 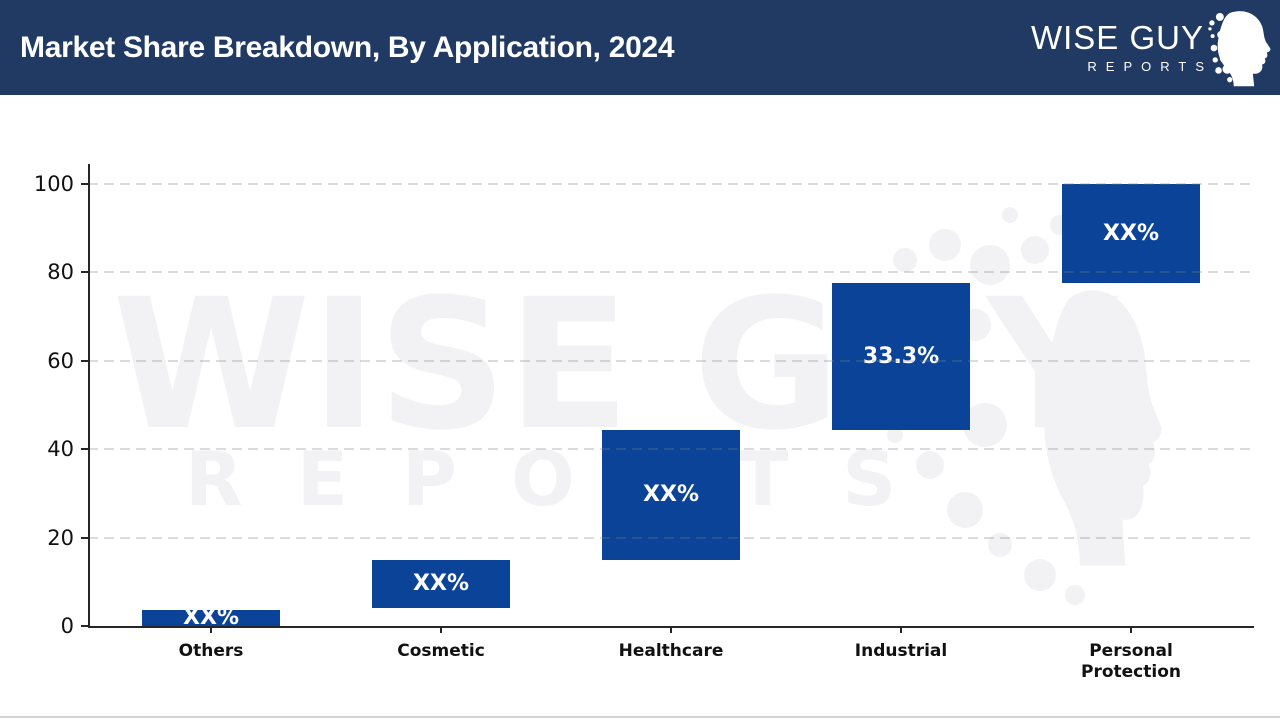 I want to click on y-axis-tick-label: 80, so click(x=60, y=272).